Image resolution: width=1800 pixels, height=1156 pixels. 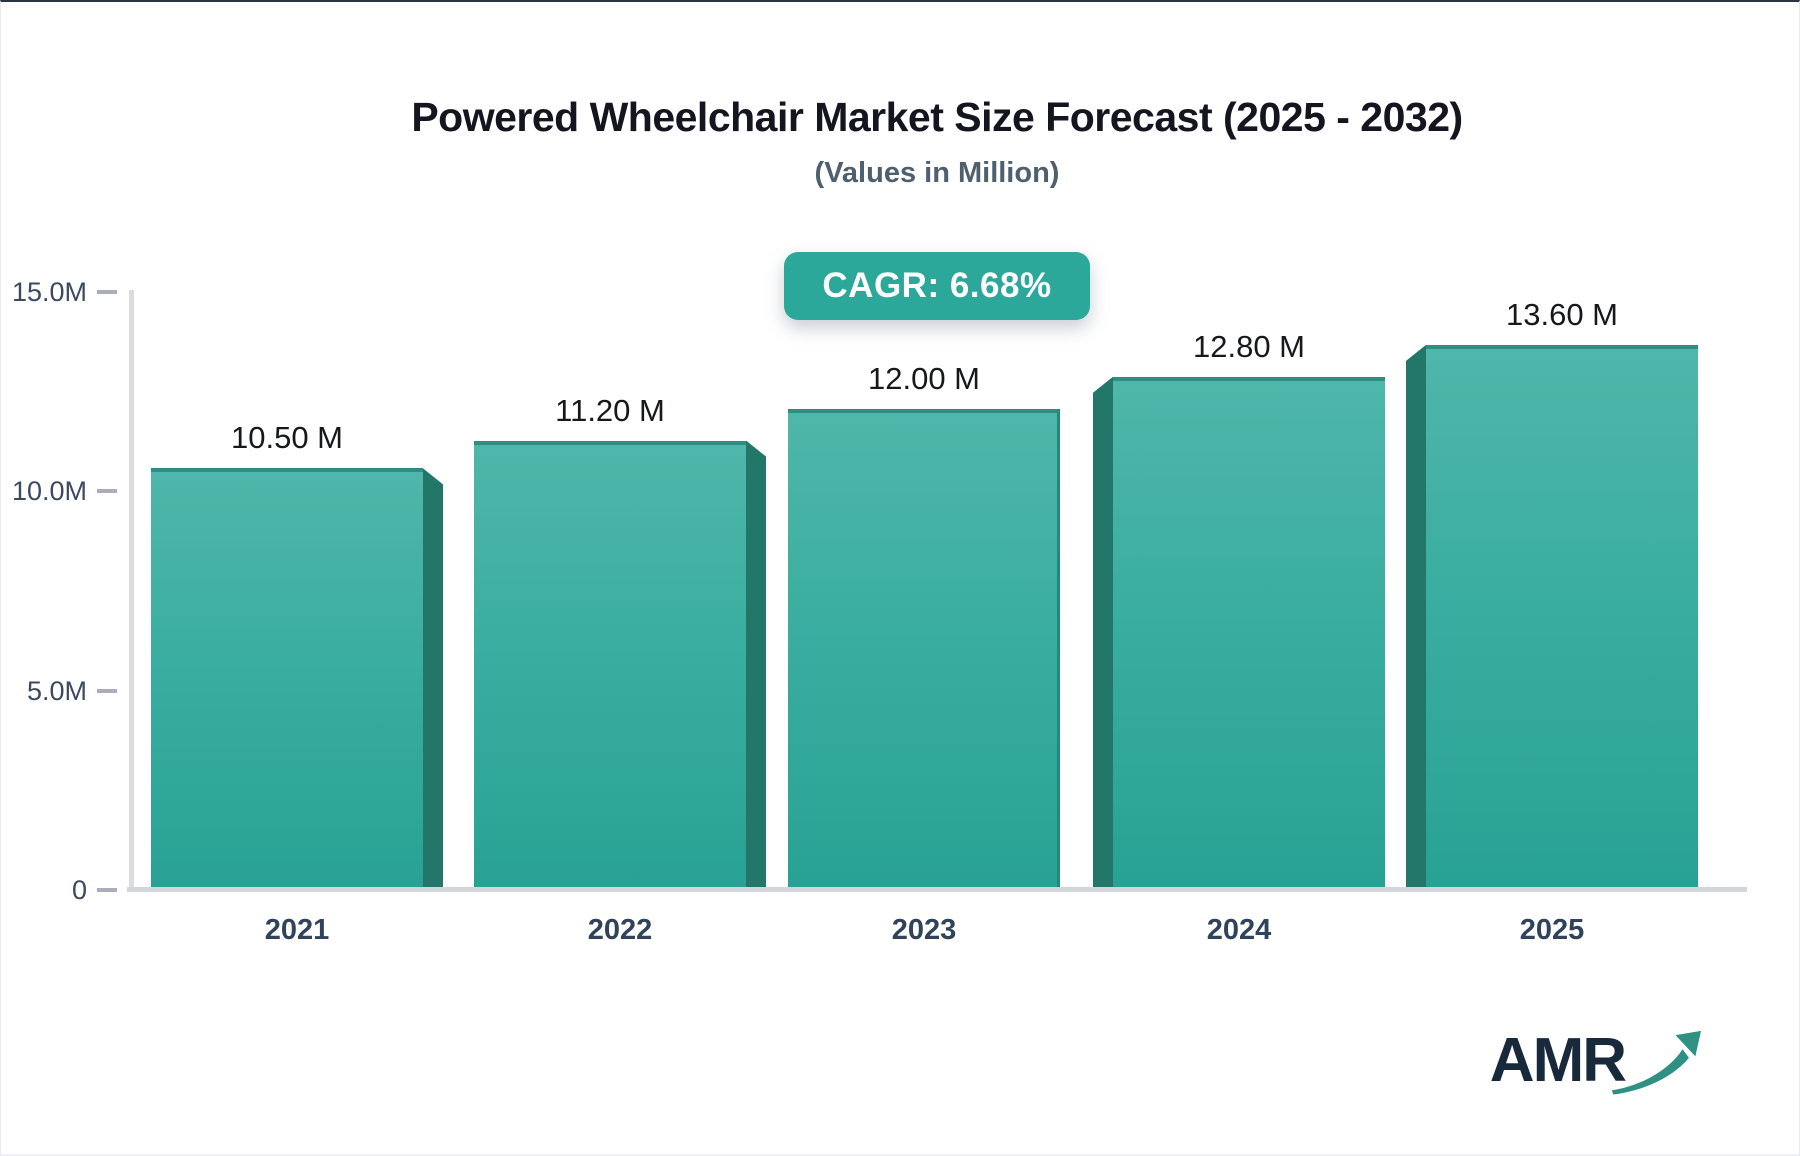 I want to click on bar-2022: 11.20 M 2022, so click(x=620, y=669).